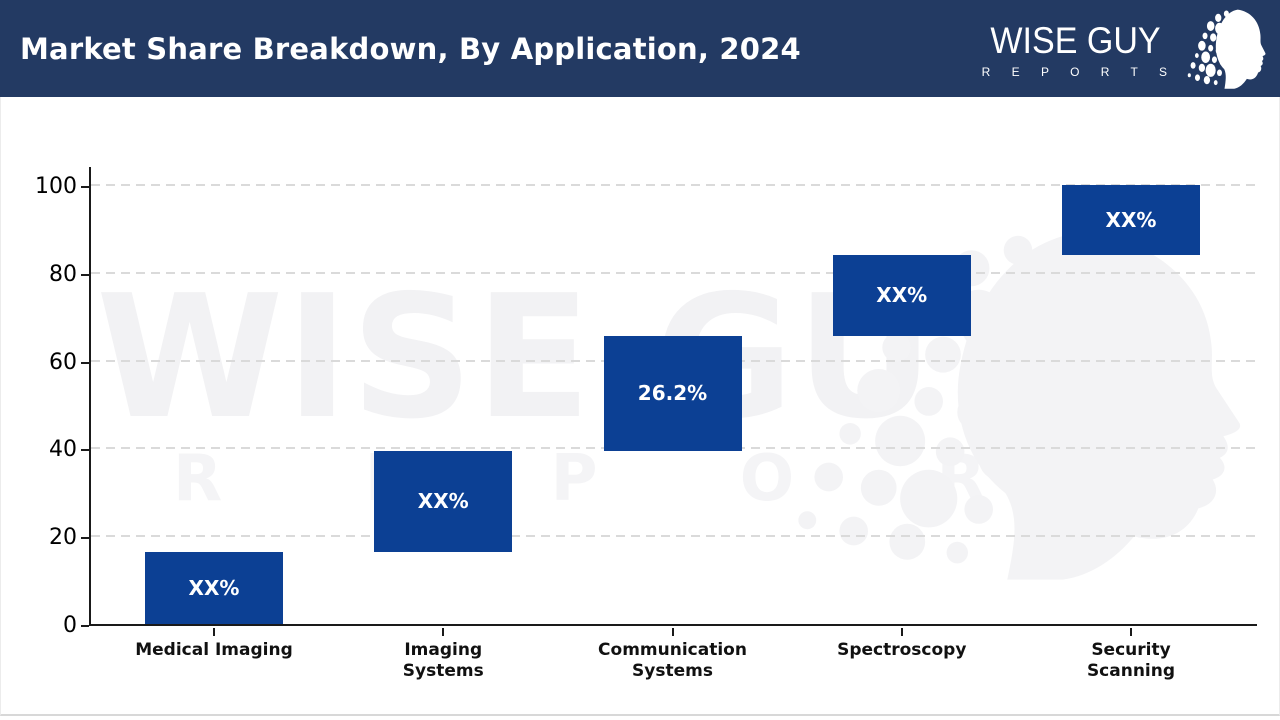 This screenshot has height=720, width=1280. What do you see at coordinates (63, 274) in the screenshot?
I see `y-axis-tick-label-80: 80` at bounding box center [63, 274].